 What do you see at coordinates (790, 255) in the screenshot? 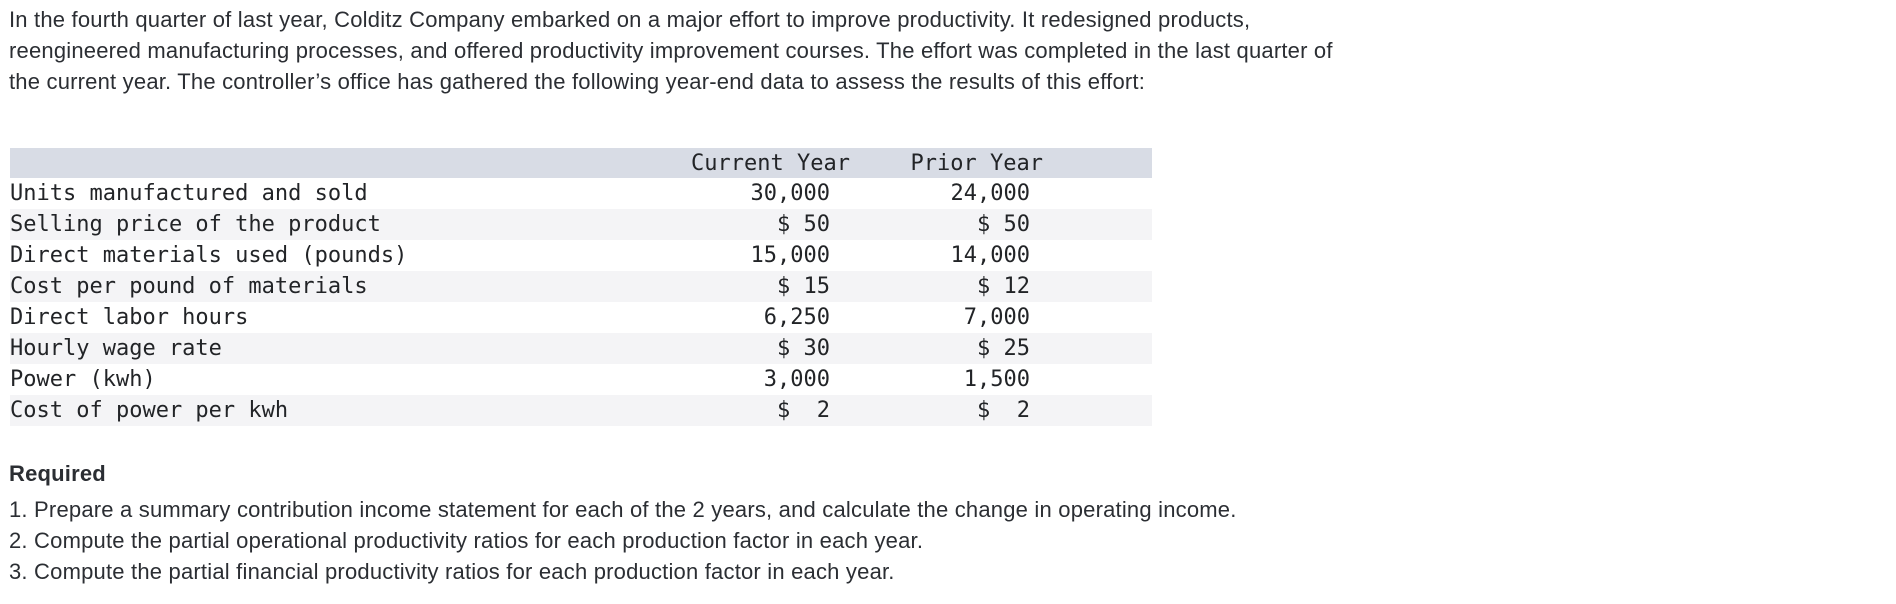
I see `current-year-value: 15,000` at bounding box center [790, 255].